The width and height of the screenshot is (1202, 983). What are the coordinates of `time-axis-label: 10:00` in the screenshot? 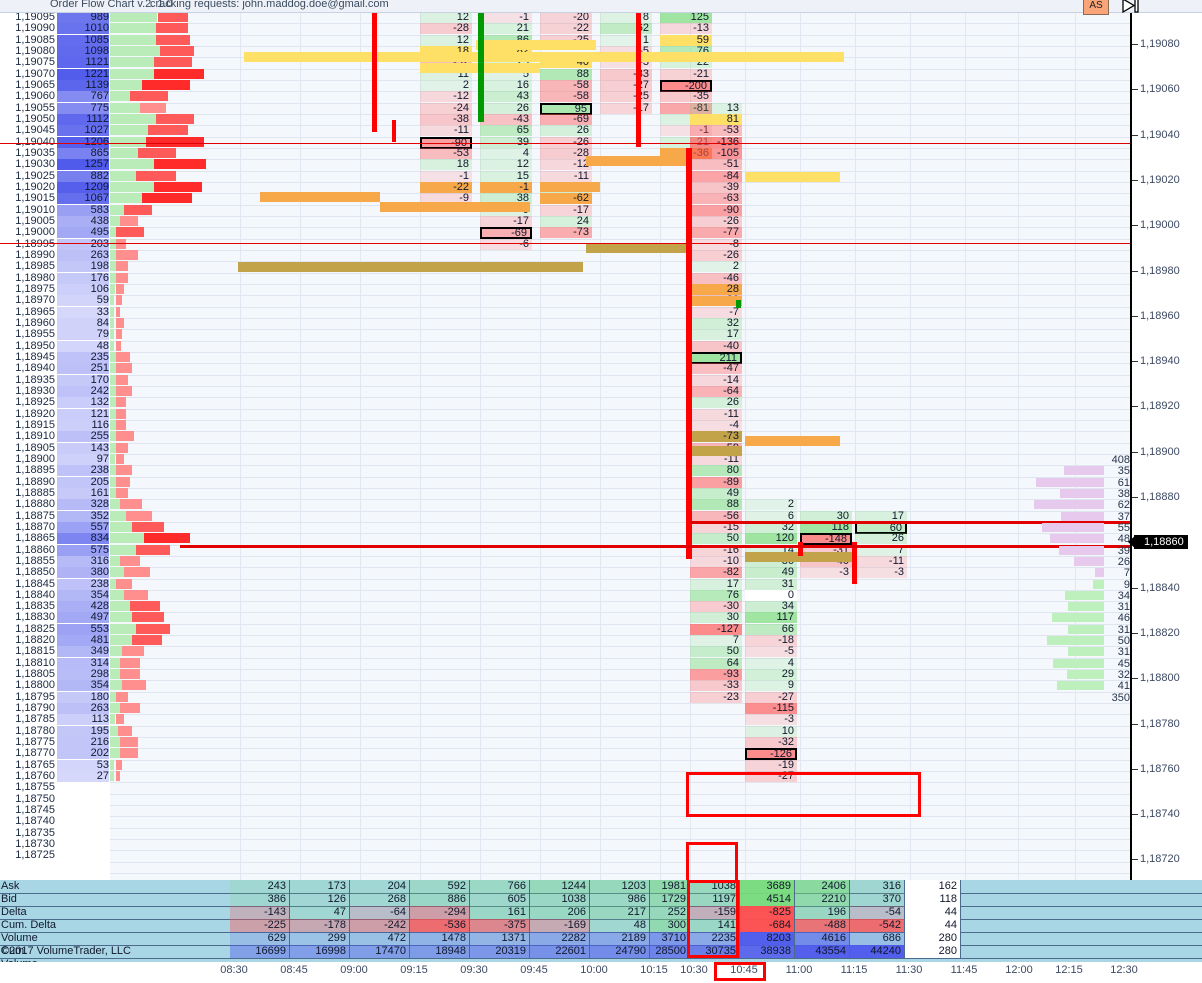 It's located at (594, 970).